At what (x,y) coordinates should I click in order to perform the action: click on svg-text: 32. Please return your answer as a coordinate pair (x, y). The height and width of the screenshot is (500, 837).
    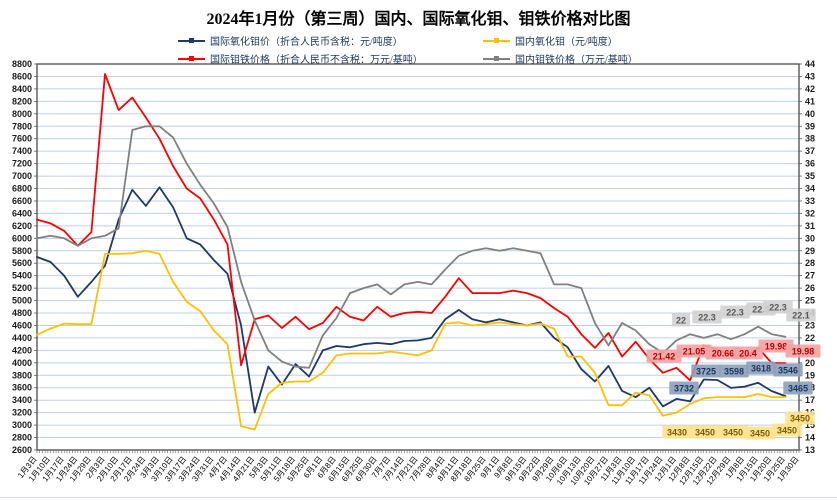
    Looking at the image, I should click on (810, 213).